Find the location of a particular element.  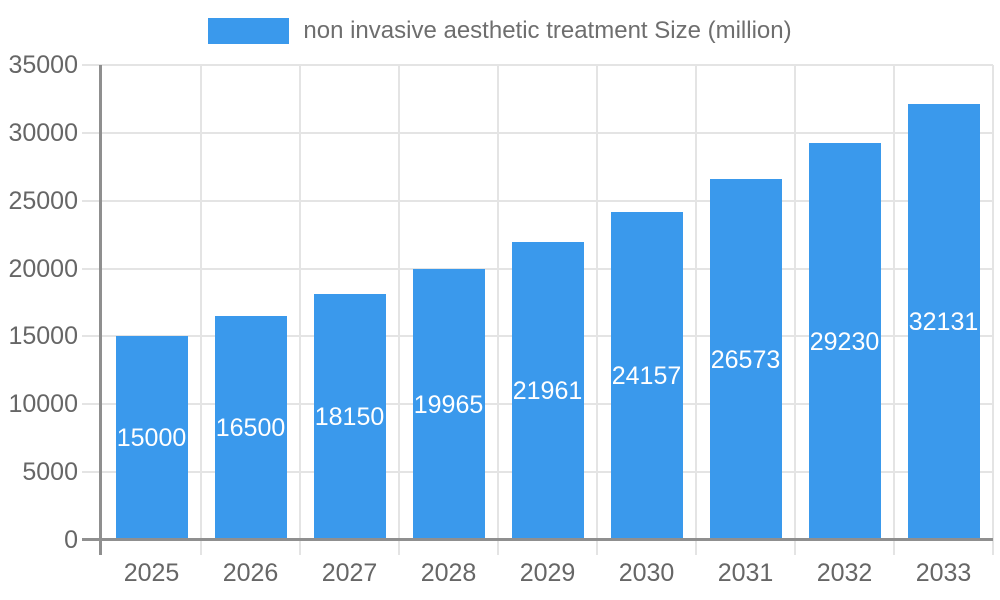

y-tick-label: 10000 is located at coordinates (43, 404).